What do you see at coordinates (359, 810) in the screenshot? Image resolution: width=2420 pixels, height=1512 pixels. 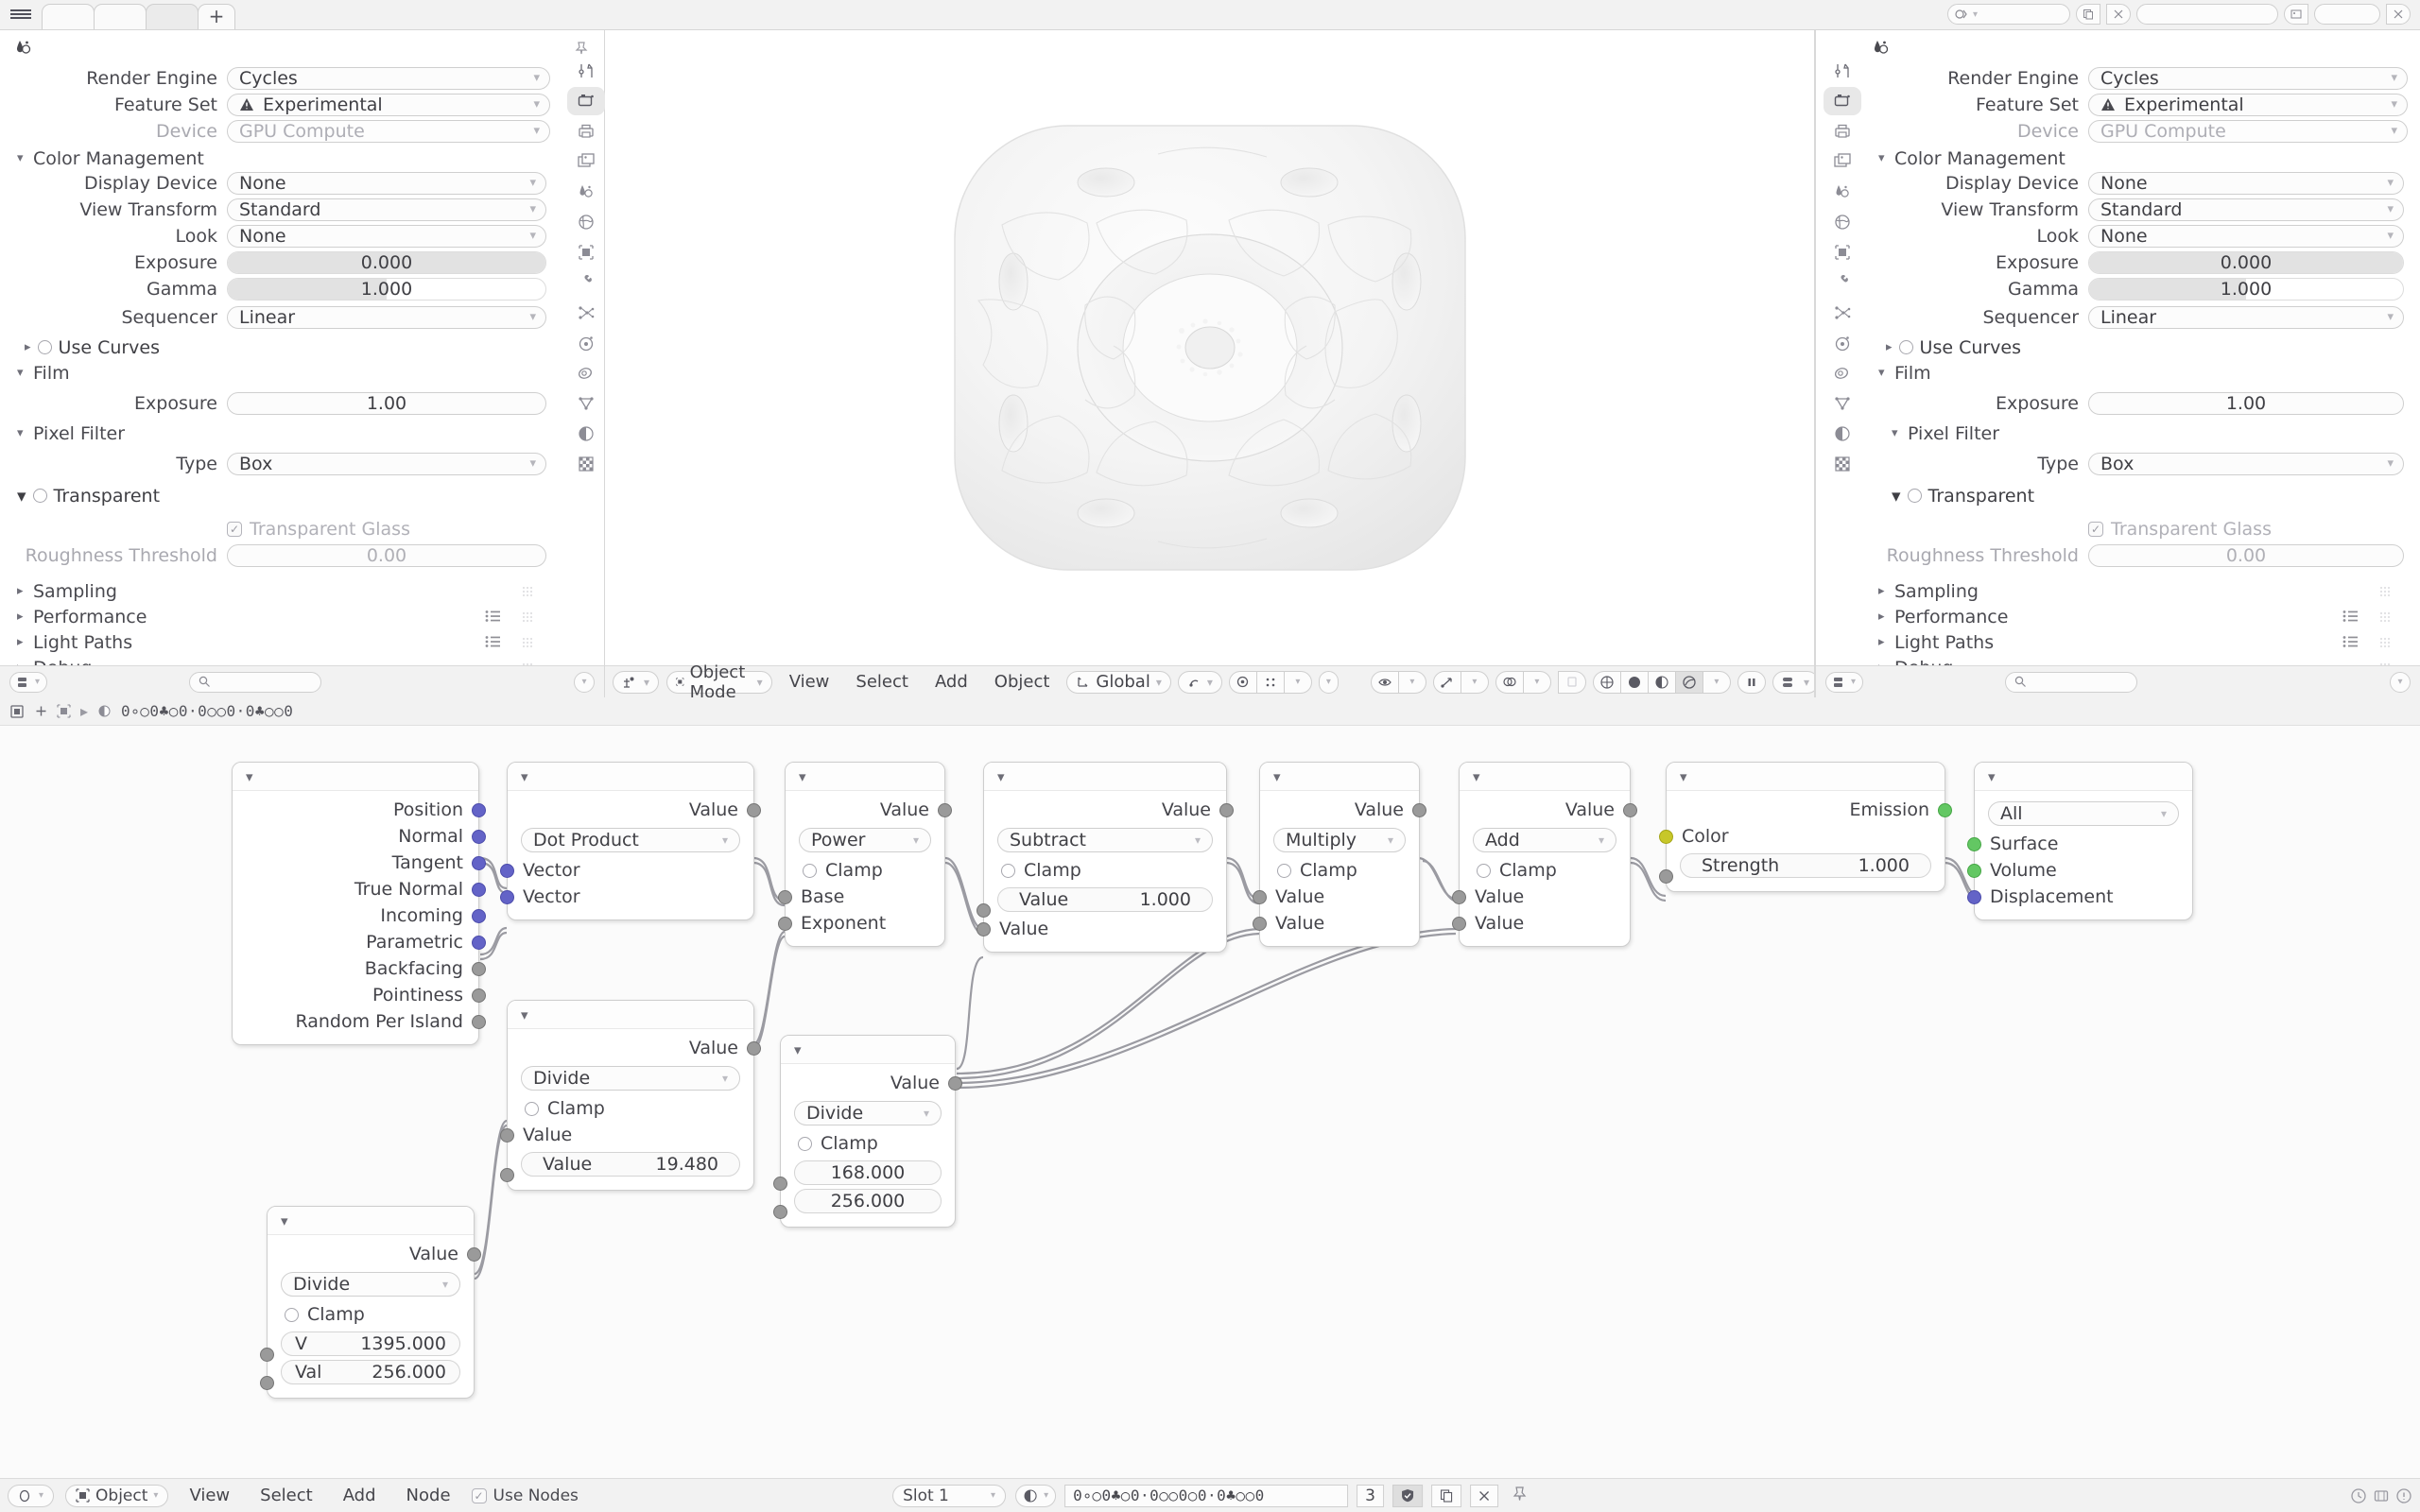 I see `socket-position: Position` at bounding box center [359, 810].